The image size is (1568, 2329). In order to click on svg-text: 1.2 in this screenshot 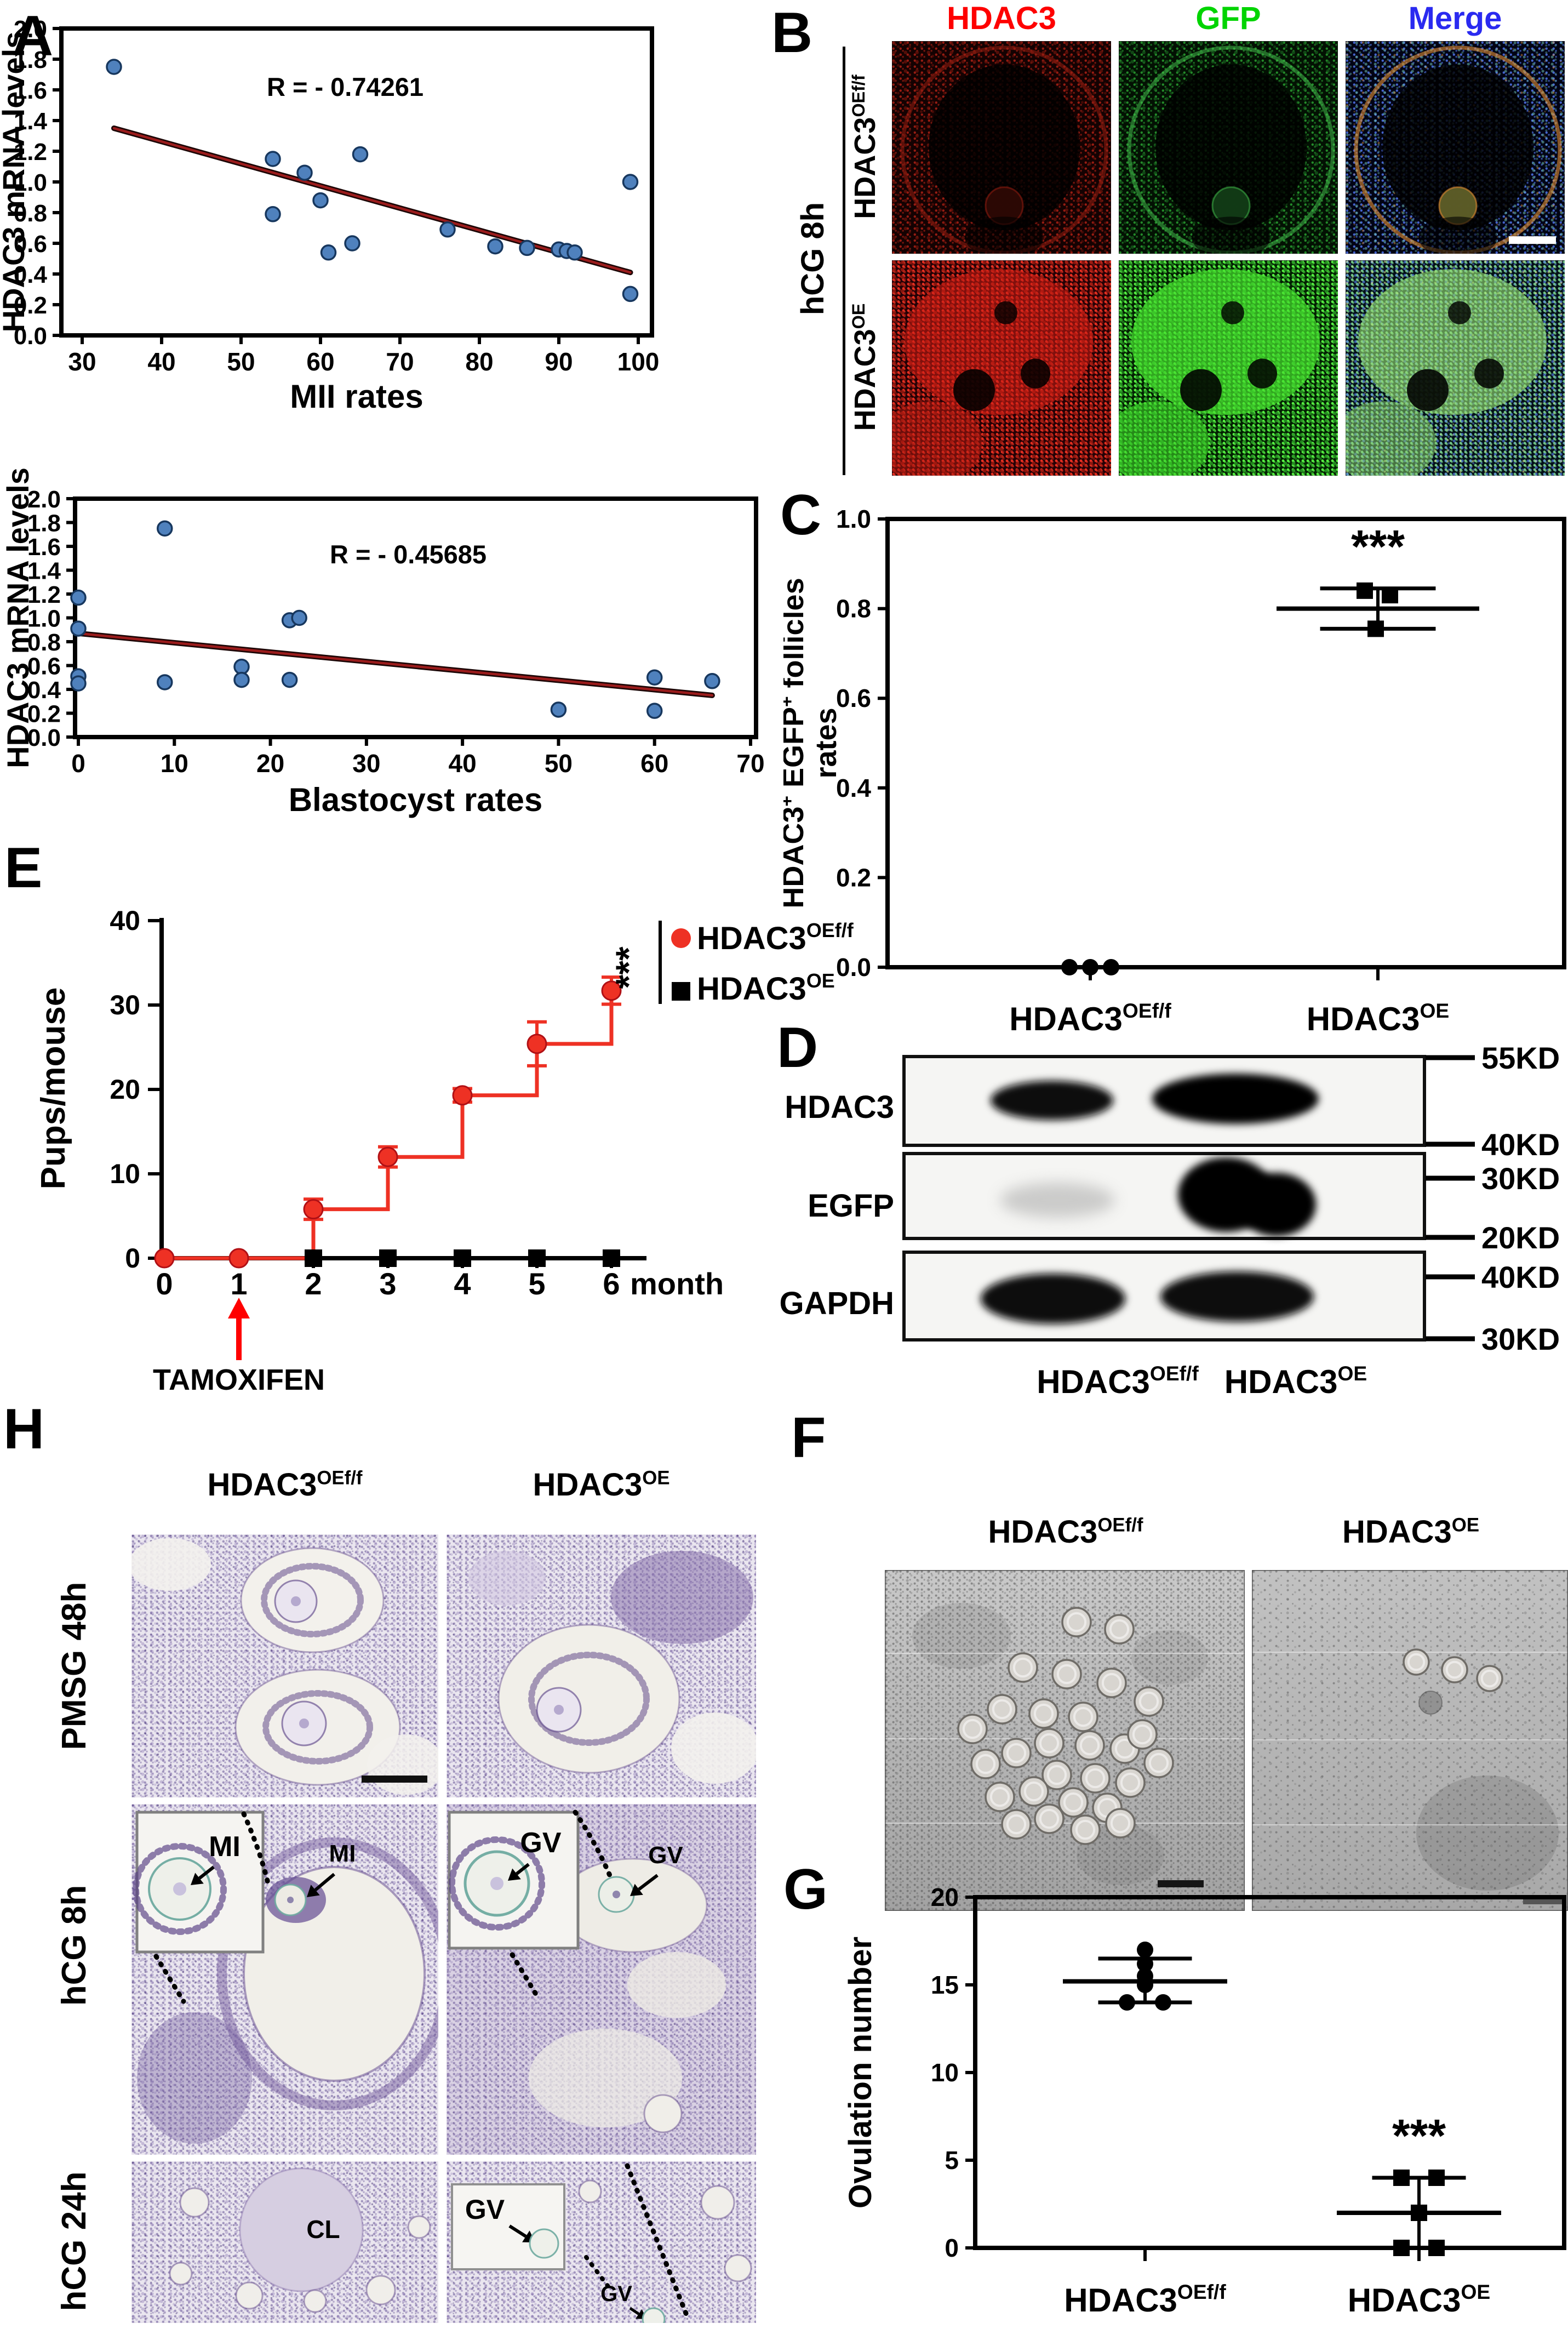, I will do `click(30, 152)`.